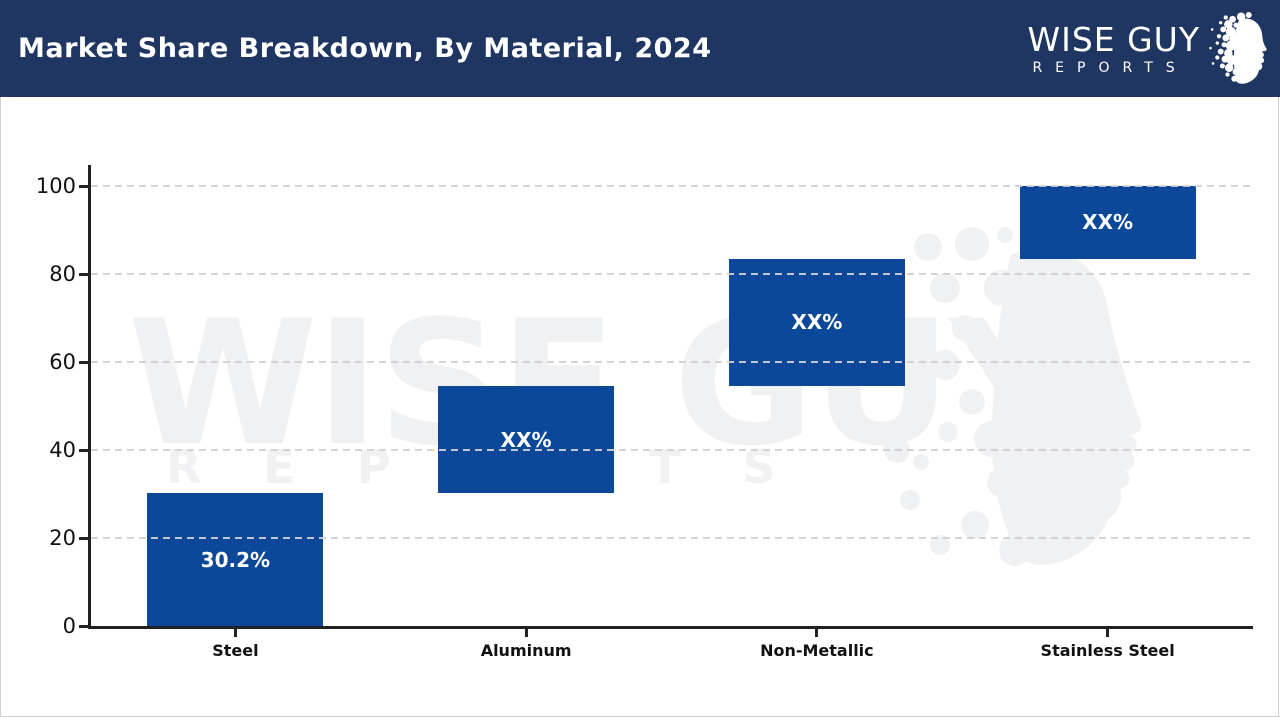 The image size is (1280, 720). Describe the element at coordinates (62, 450) in the screenshot. I see `y-axis-tick-label: 40` at that location.